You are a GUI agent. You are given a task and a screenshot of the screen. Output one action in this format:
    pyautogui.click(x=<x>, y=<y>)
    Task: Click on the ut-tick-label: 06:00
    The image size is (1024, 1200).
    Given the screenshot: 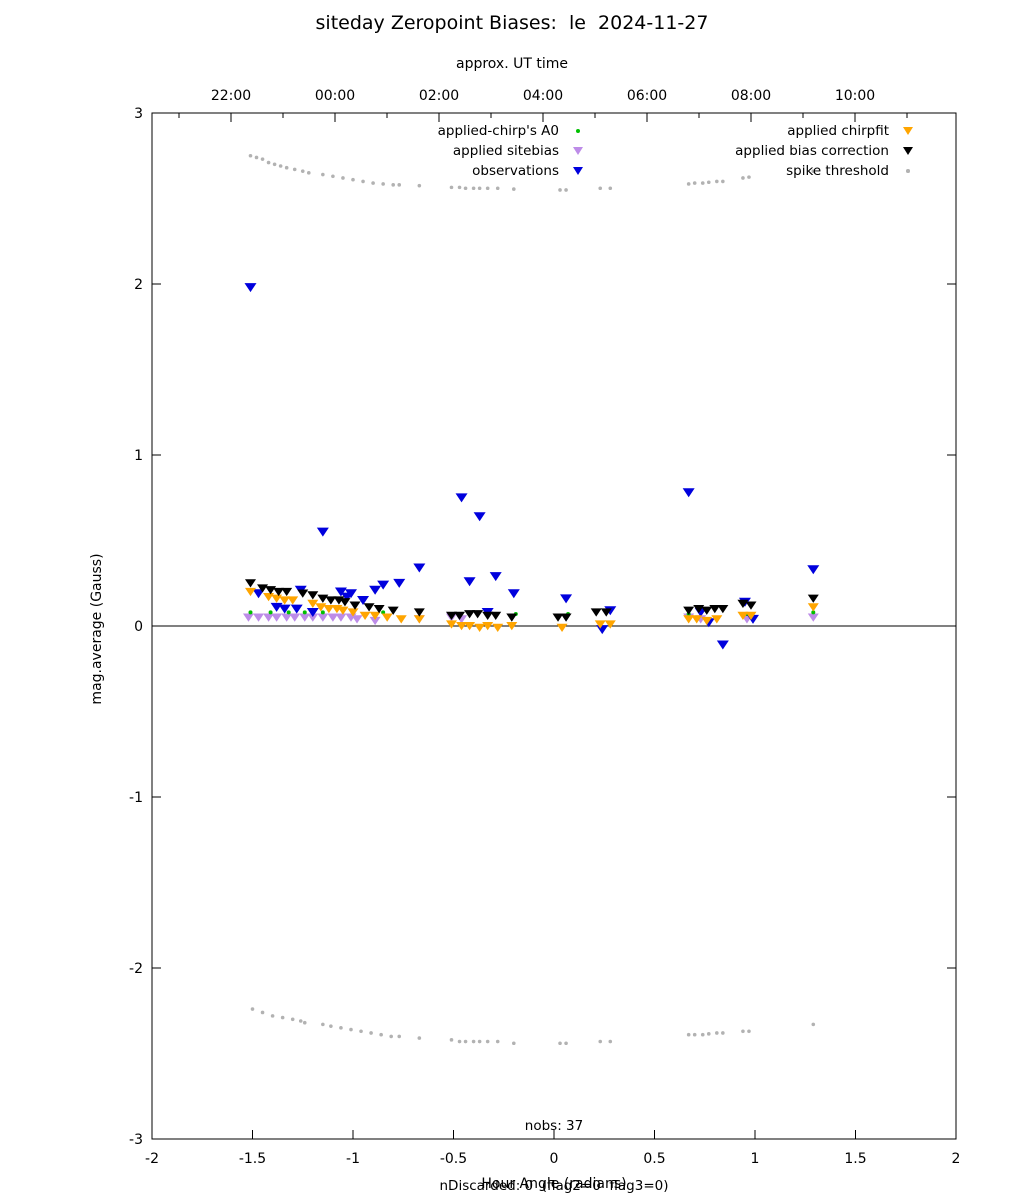 What is the action you would take?
    pyautogui.click(x=647, y=96)
    